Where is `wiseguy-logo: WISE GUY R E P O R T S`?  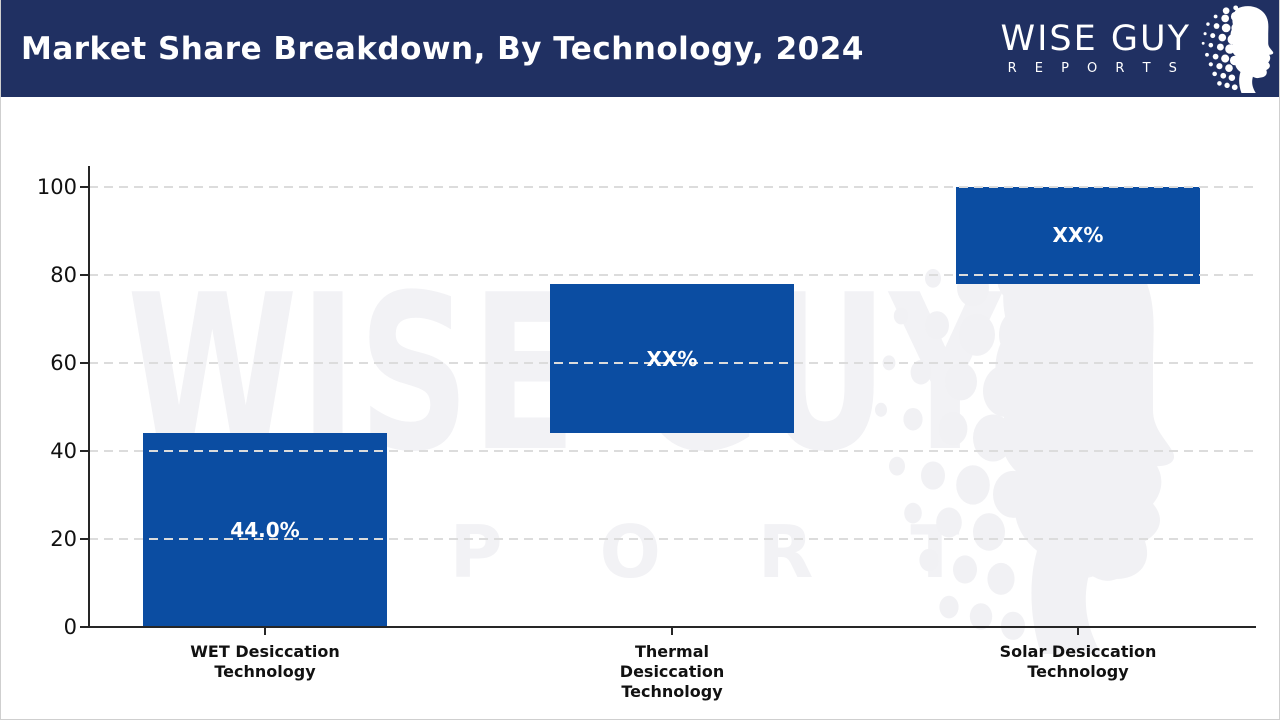
wiseguy-logo: WISE GUY R E P O R T S is located at coordinates (1139, 48).